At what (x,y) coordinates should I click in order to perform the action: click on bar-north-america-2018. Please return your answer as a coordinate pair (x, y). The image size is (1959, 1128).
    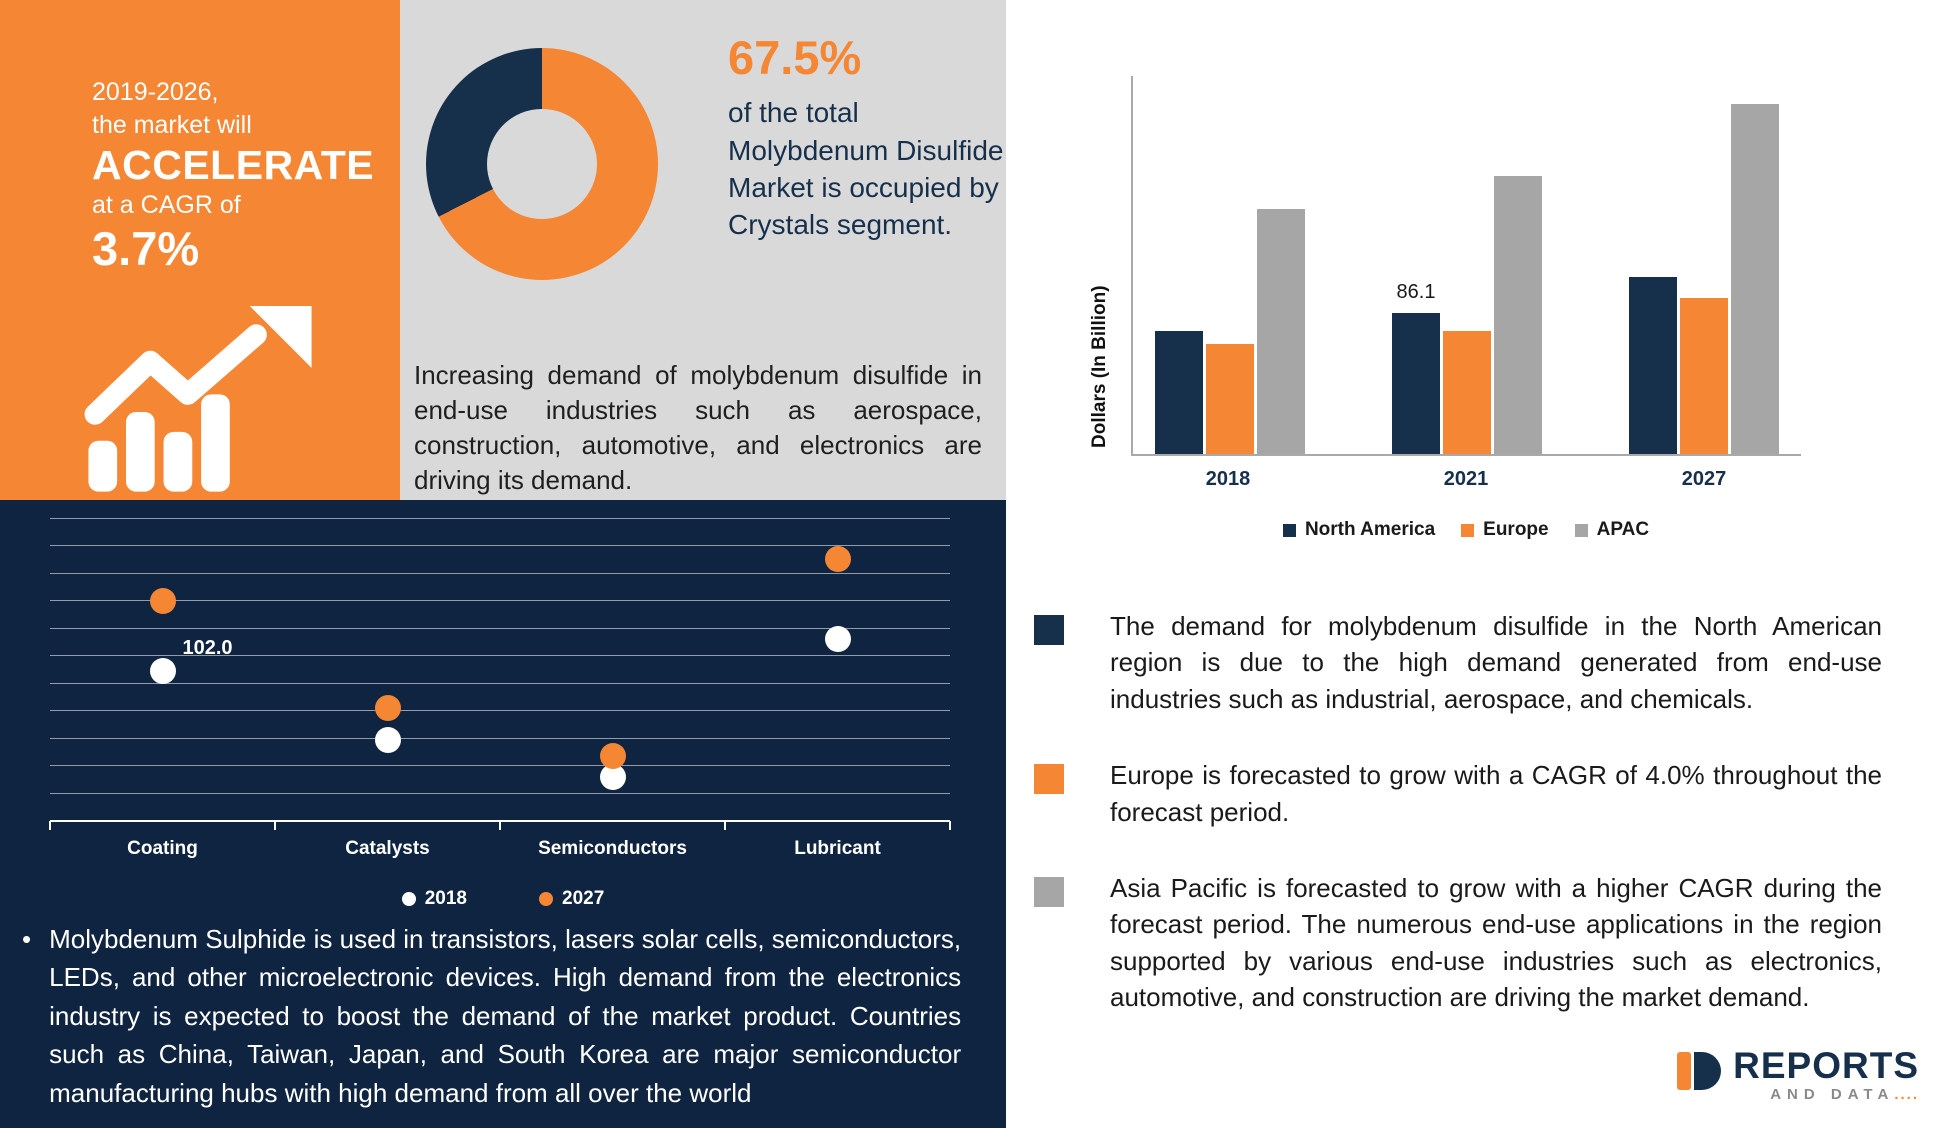
    Looking at the image, I should click on (1179, 392).